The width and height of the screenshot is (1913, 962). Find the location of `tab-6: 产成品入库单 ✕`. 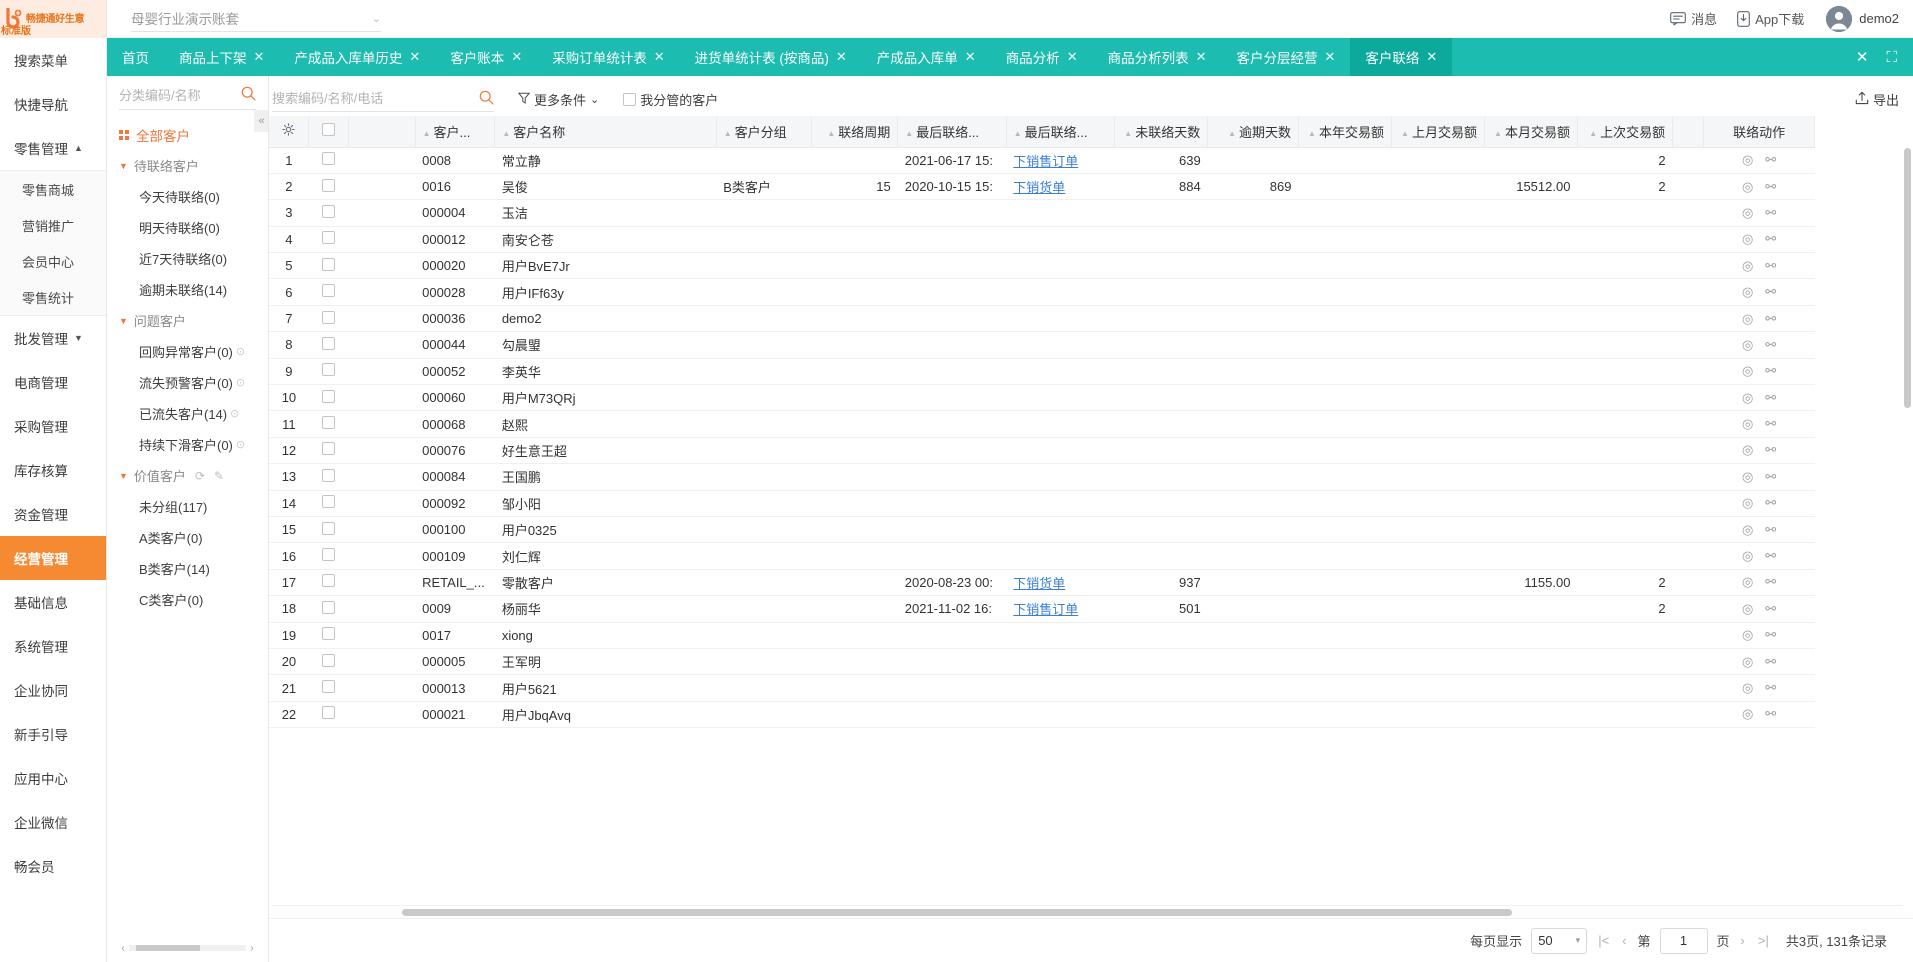

tab-6: 产成品入库单 ✕ is located at coordinates (926, 57).